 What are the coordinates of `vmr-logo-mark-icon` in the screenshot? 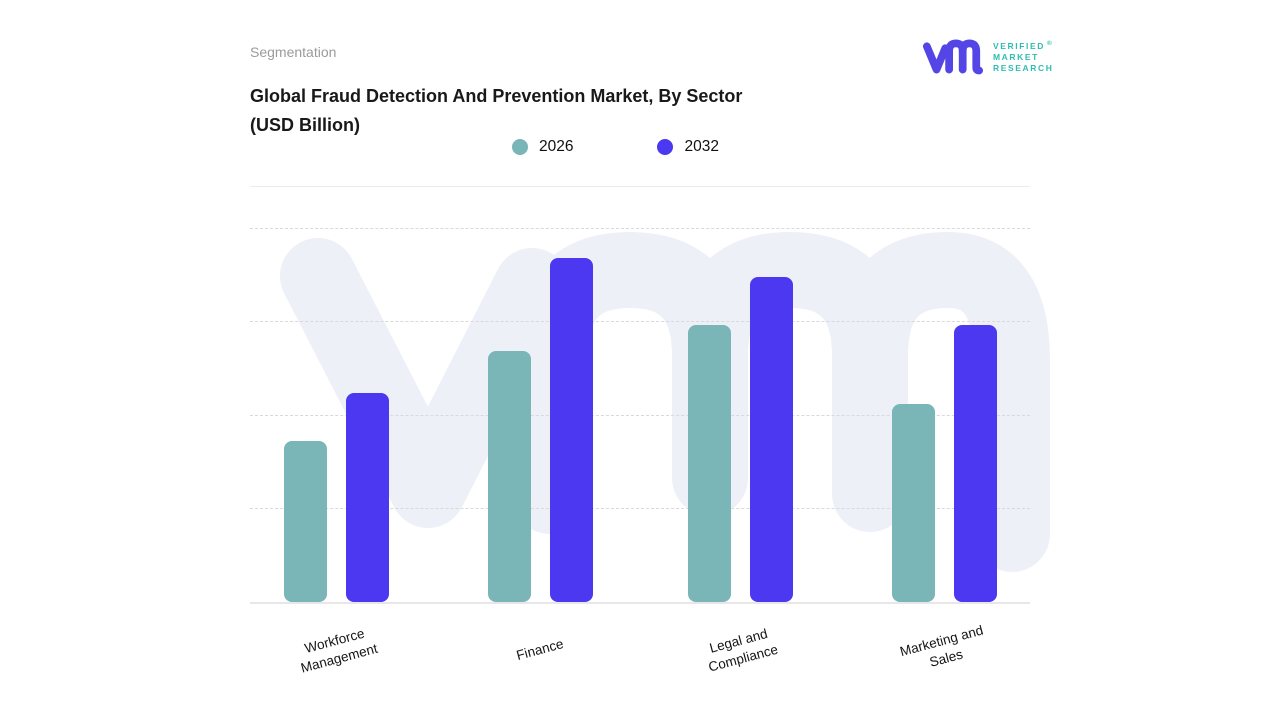 It's located at (953, 57).